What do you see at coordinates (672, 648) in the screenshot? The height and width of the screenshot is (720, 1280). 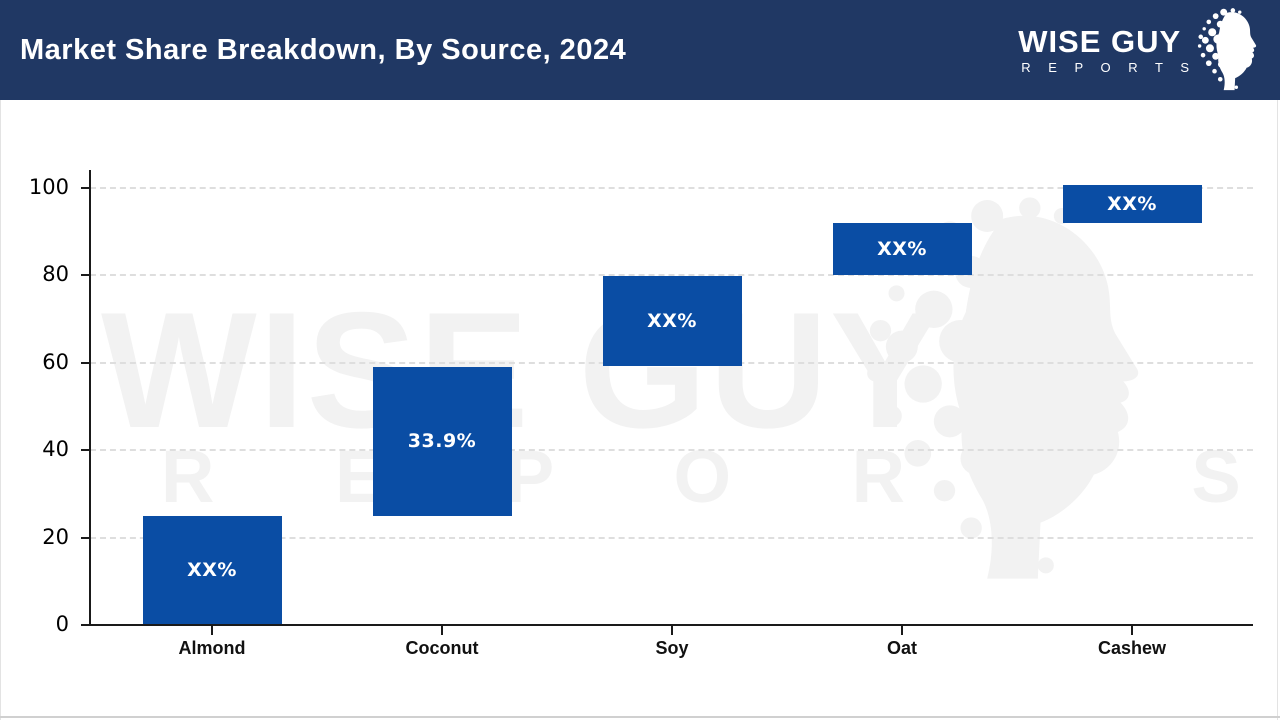 I see `x-category-label: Soy` at bounding box center [672, 648].